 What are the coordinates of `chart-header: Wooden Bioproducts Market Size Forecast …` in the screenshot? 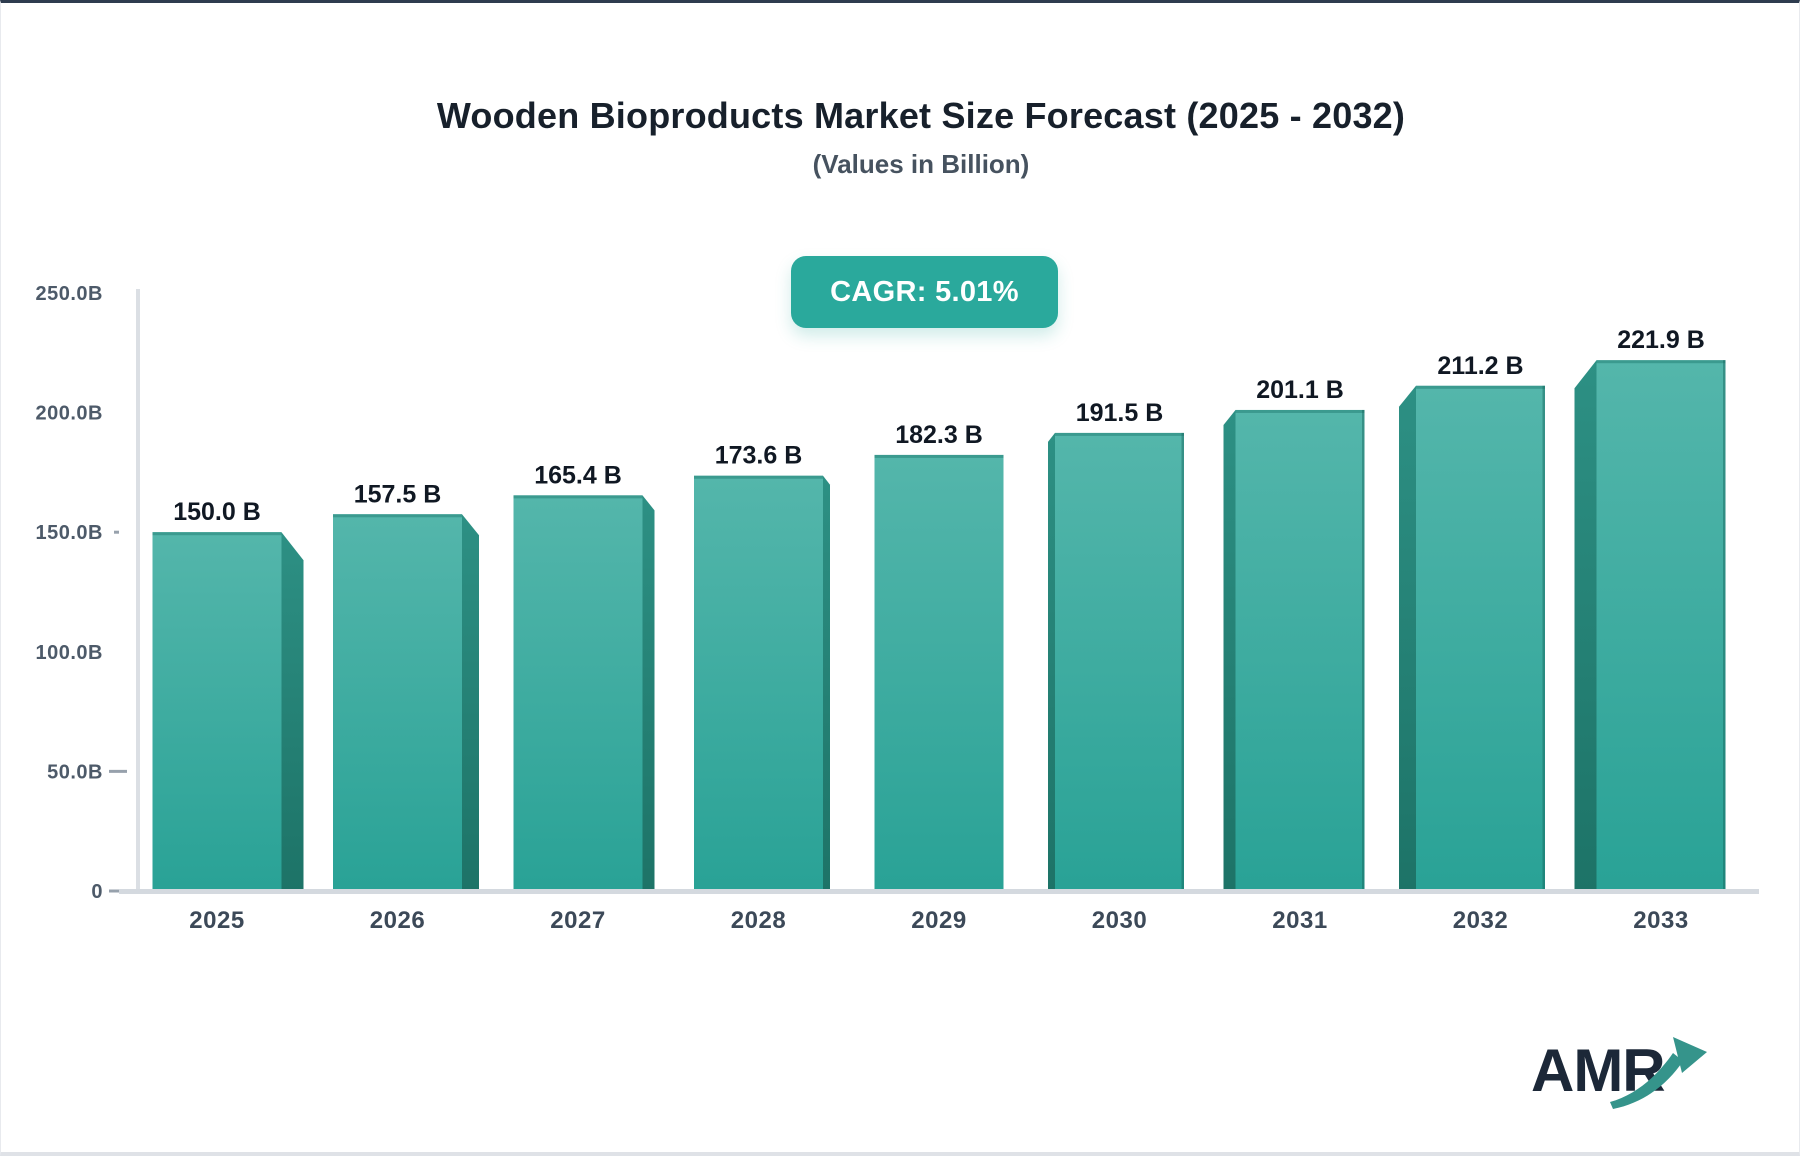 It's located at (920, 137).